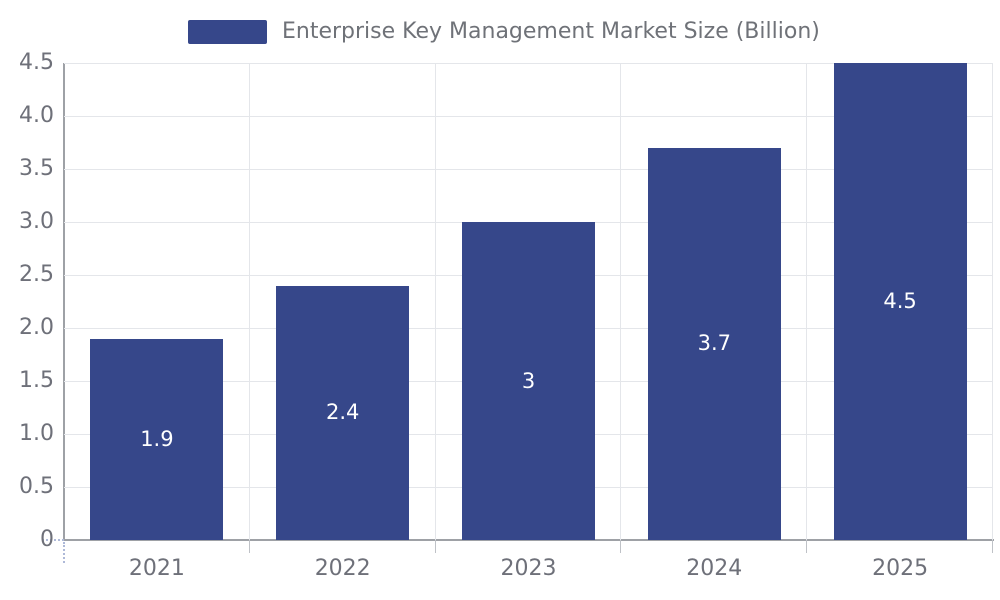  What do you see at coordinates (36, 486) in the screenshot?
I see `y-axis-tick-label: 0.5` at bounding box center [36, 486].